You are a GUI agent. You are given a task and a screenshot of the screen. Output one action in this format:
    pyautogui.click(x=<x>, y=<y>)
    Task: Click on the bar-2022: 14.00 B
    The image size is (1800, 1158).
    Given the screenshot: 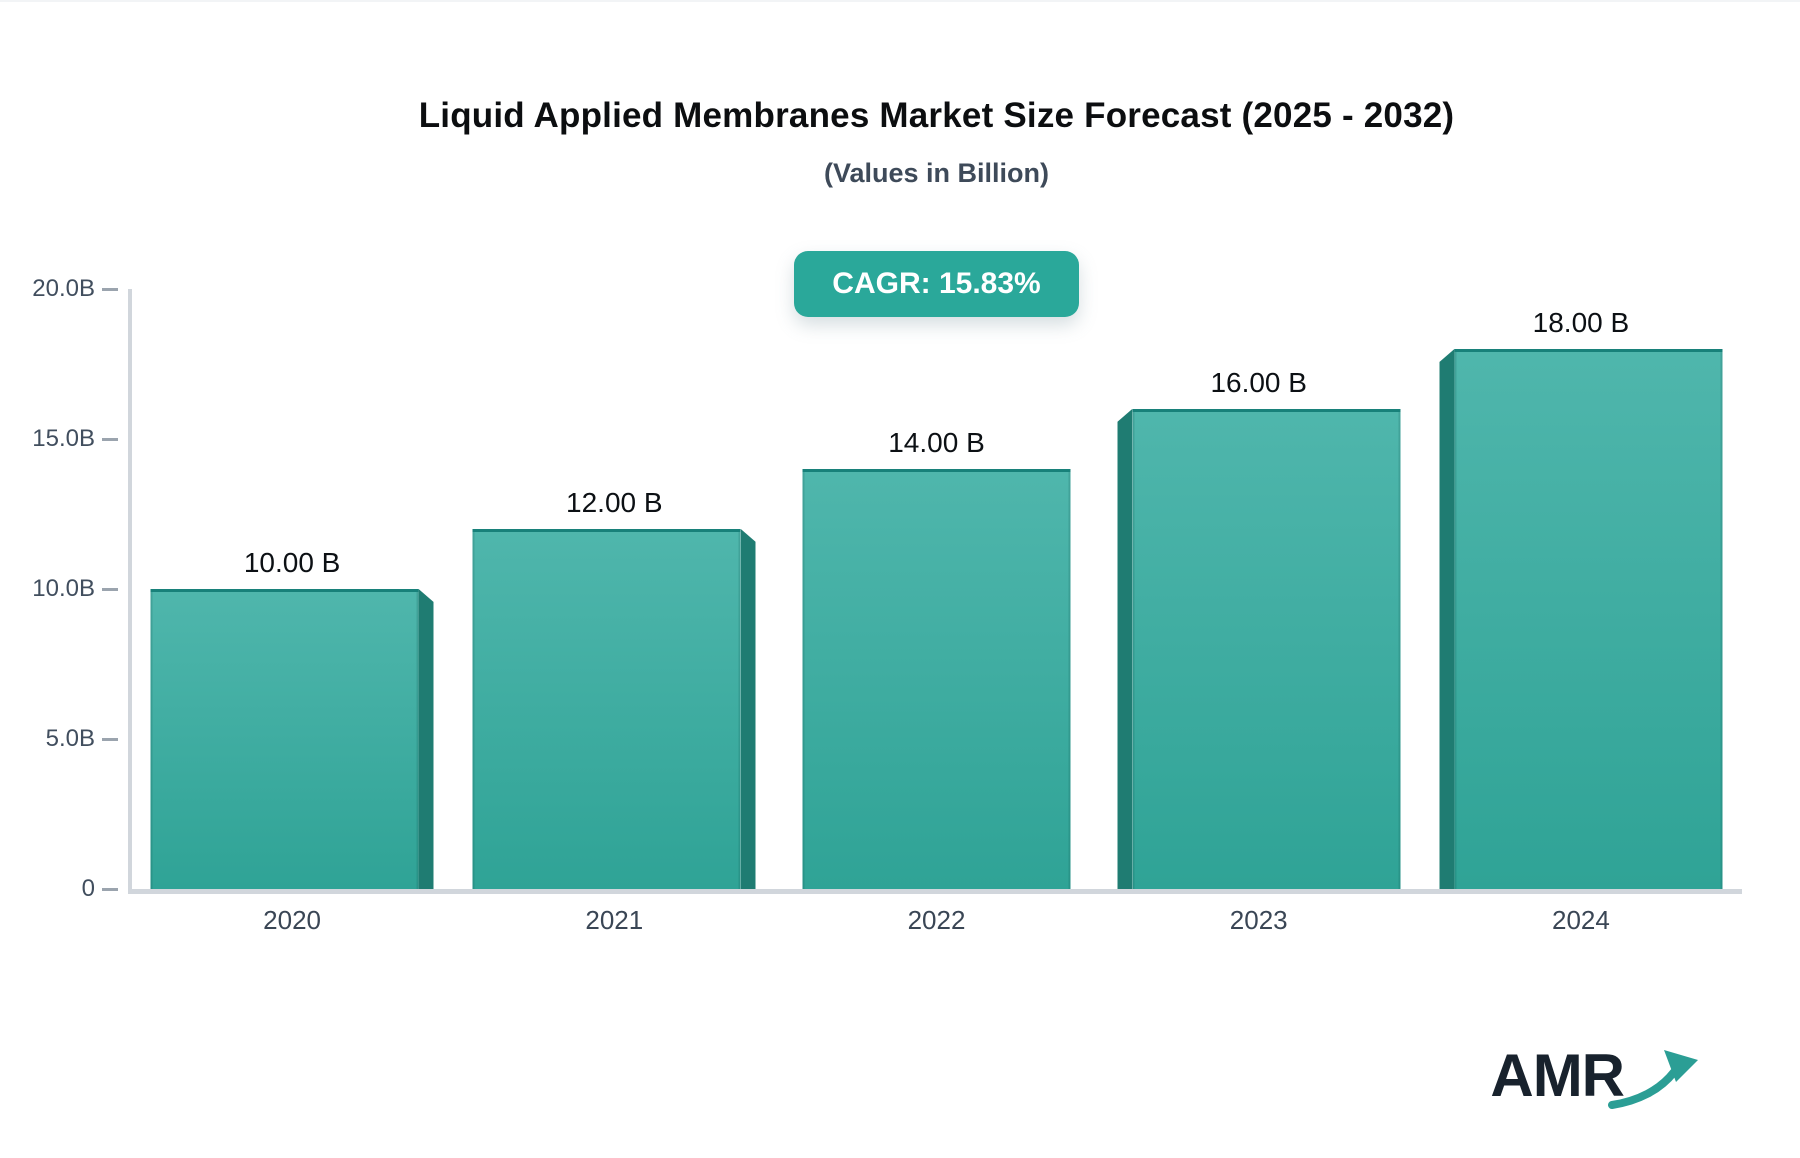 What is the action you would take?
    pyautogui.click(x=936, y=658)
    